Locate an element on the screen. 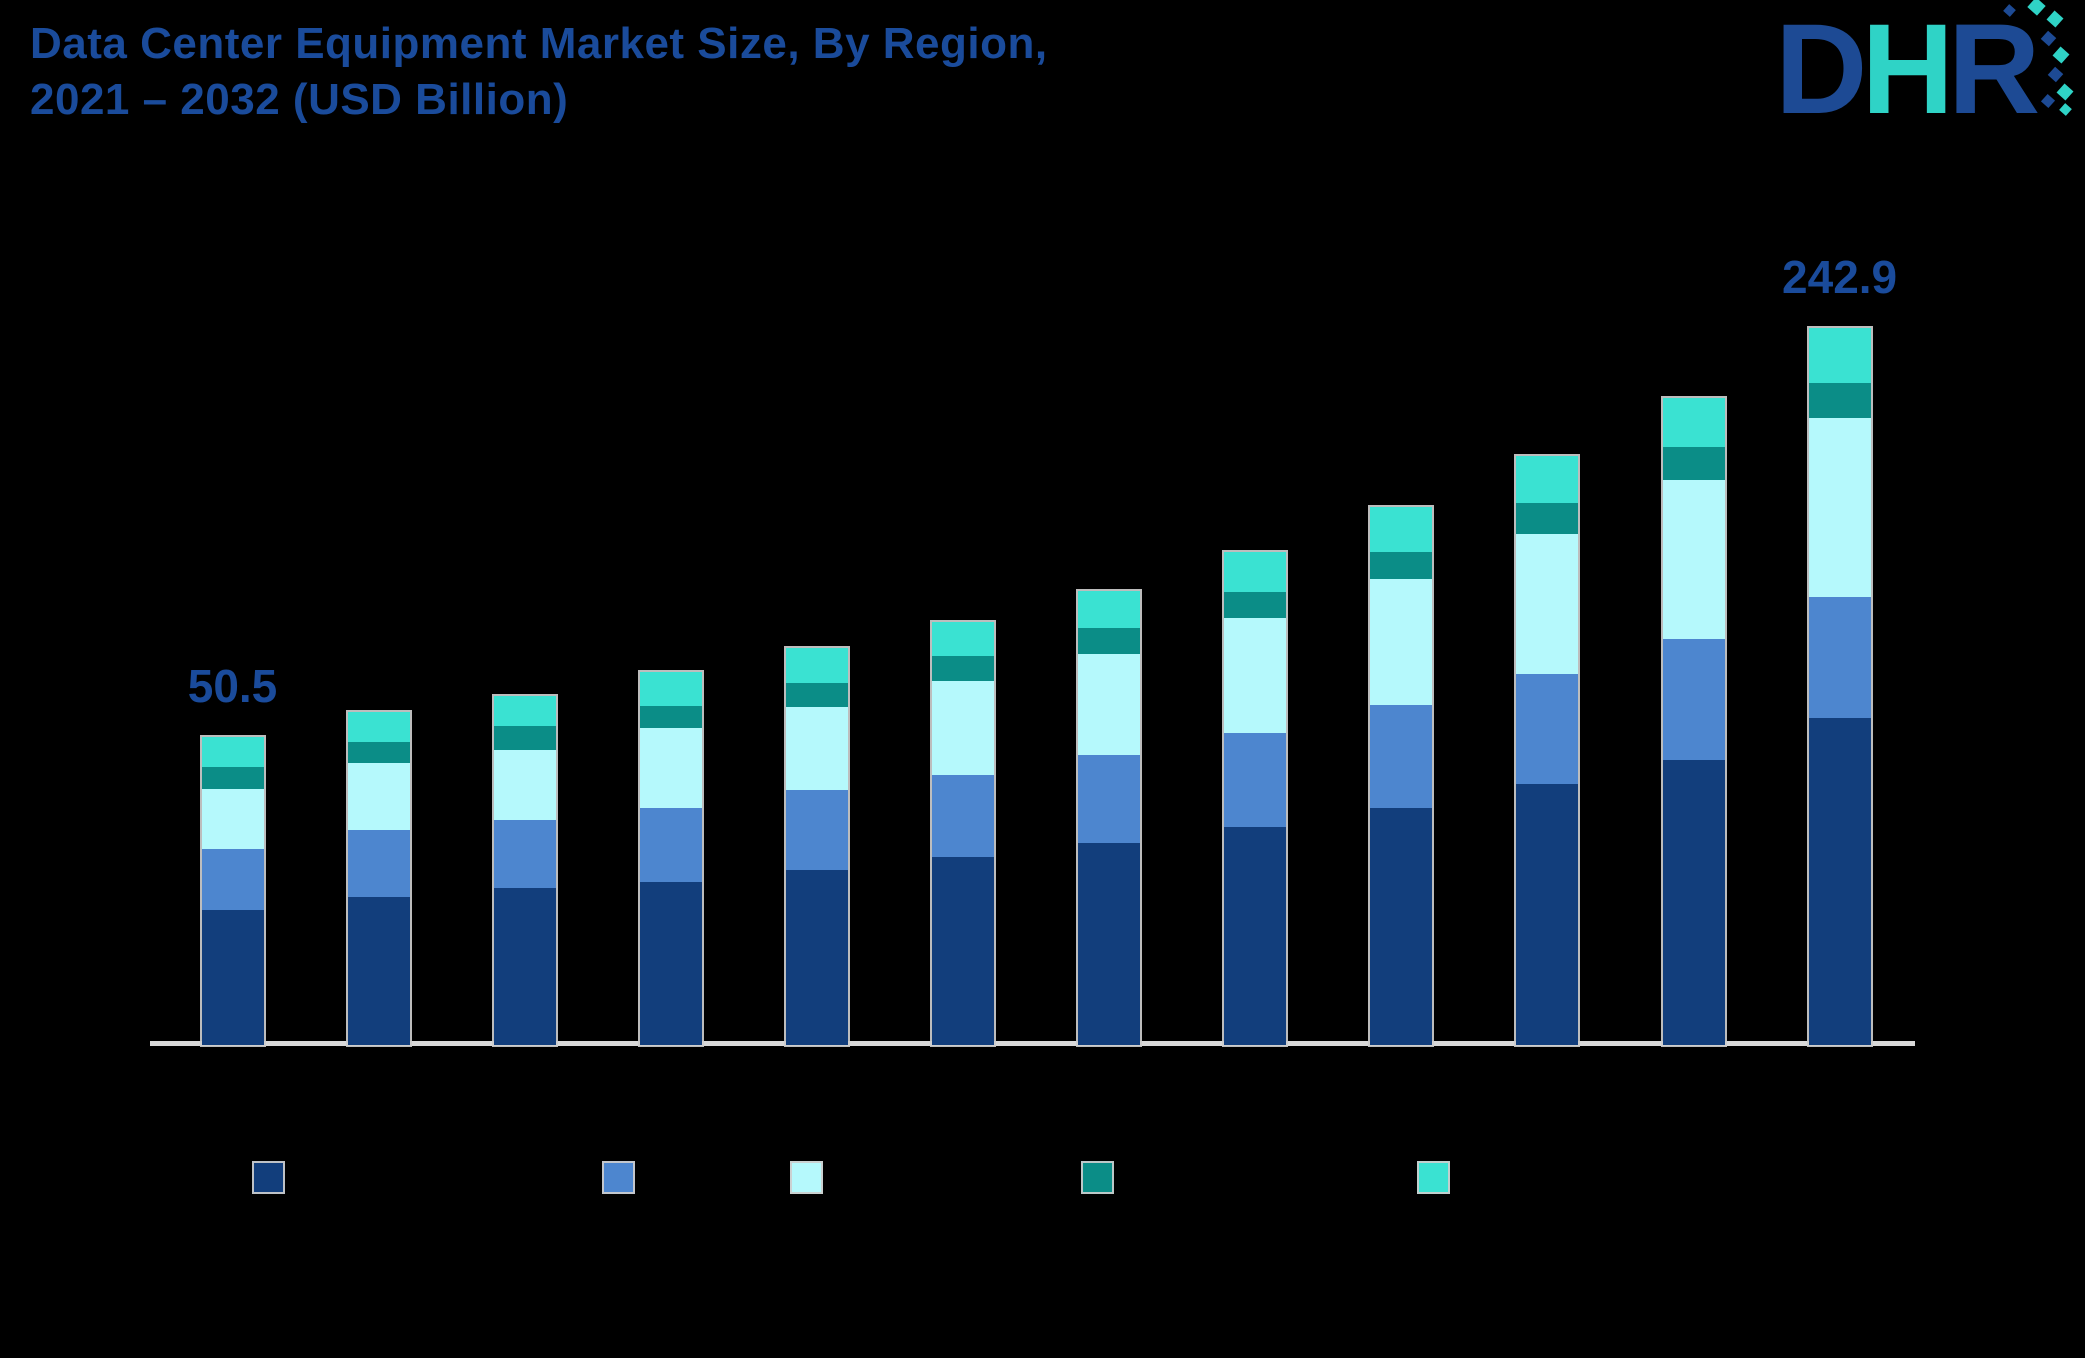 This screenshot has height=1358, width=2085. x-axis-baseline is located at coordinates (1032, 1043).